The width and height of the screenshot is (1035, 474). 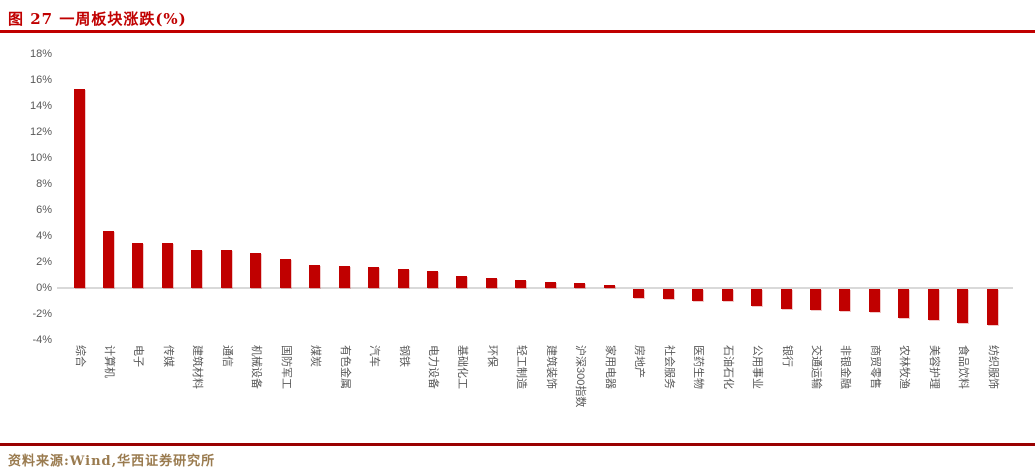 I want to click on y-axis-tick-label: 2%, so click(x=44, y=262).